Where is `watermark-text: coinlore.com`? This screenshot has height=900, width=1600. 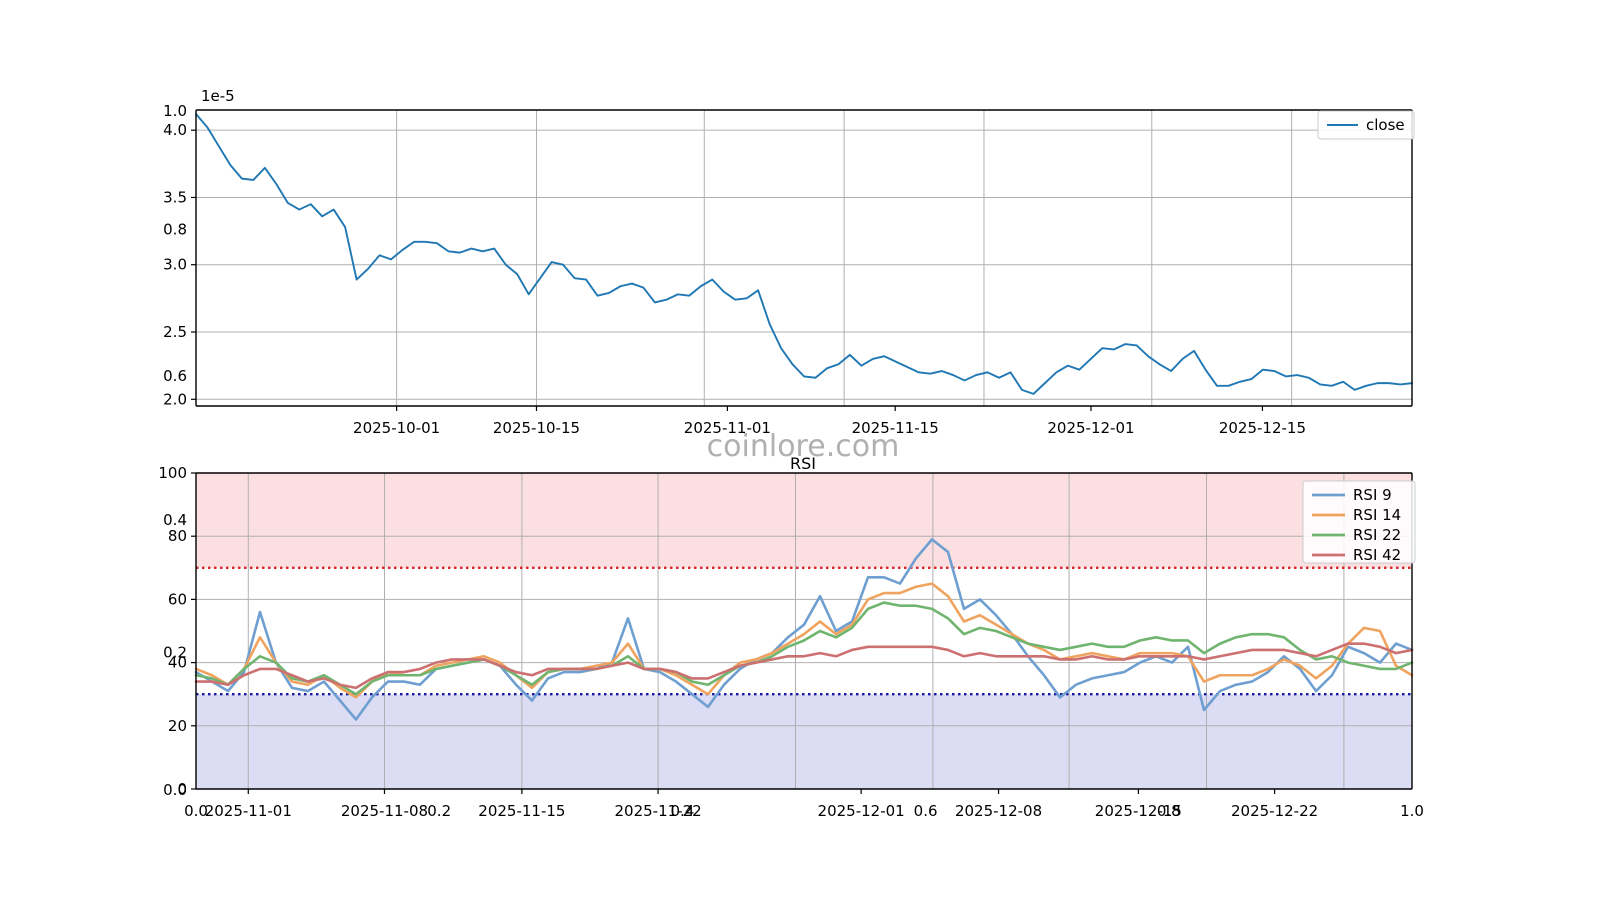 watermark-text: coinlore.com is located at coordinates (803, 446).